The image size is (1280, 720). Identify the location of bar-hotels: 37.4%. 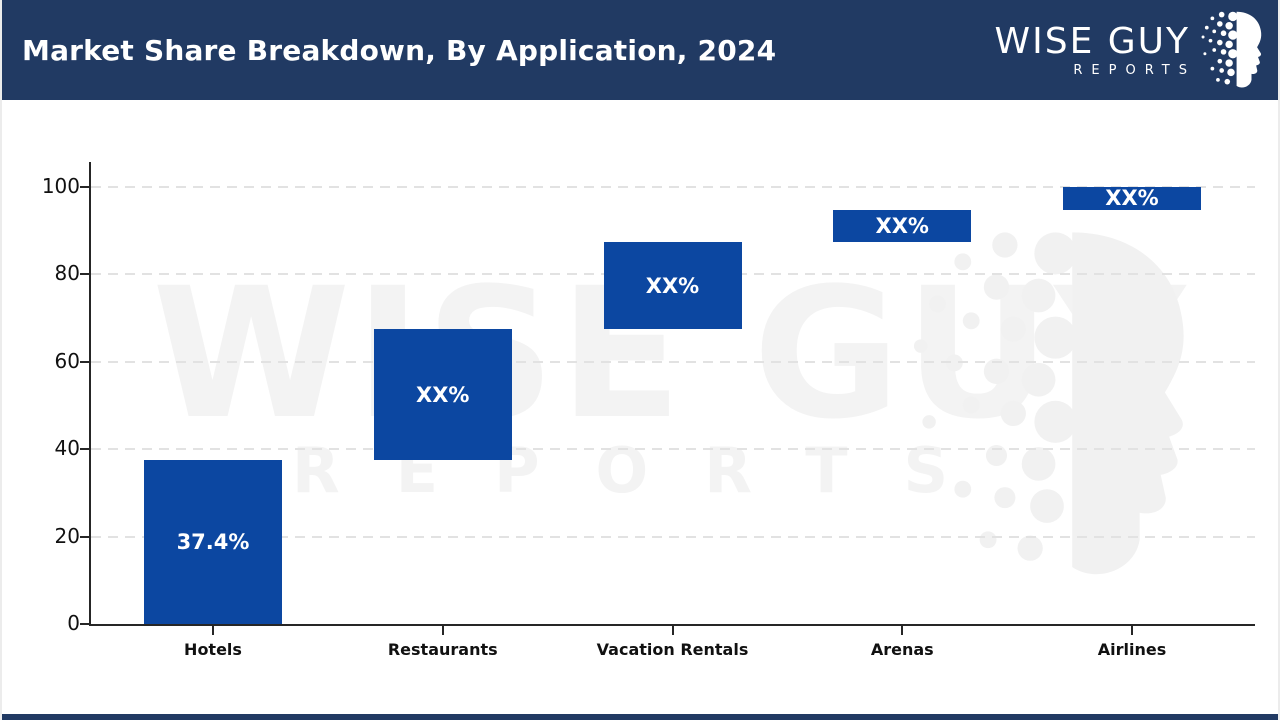
(213, 542).